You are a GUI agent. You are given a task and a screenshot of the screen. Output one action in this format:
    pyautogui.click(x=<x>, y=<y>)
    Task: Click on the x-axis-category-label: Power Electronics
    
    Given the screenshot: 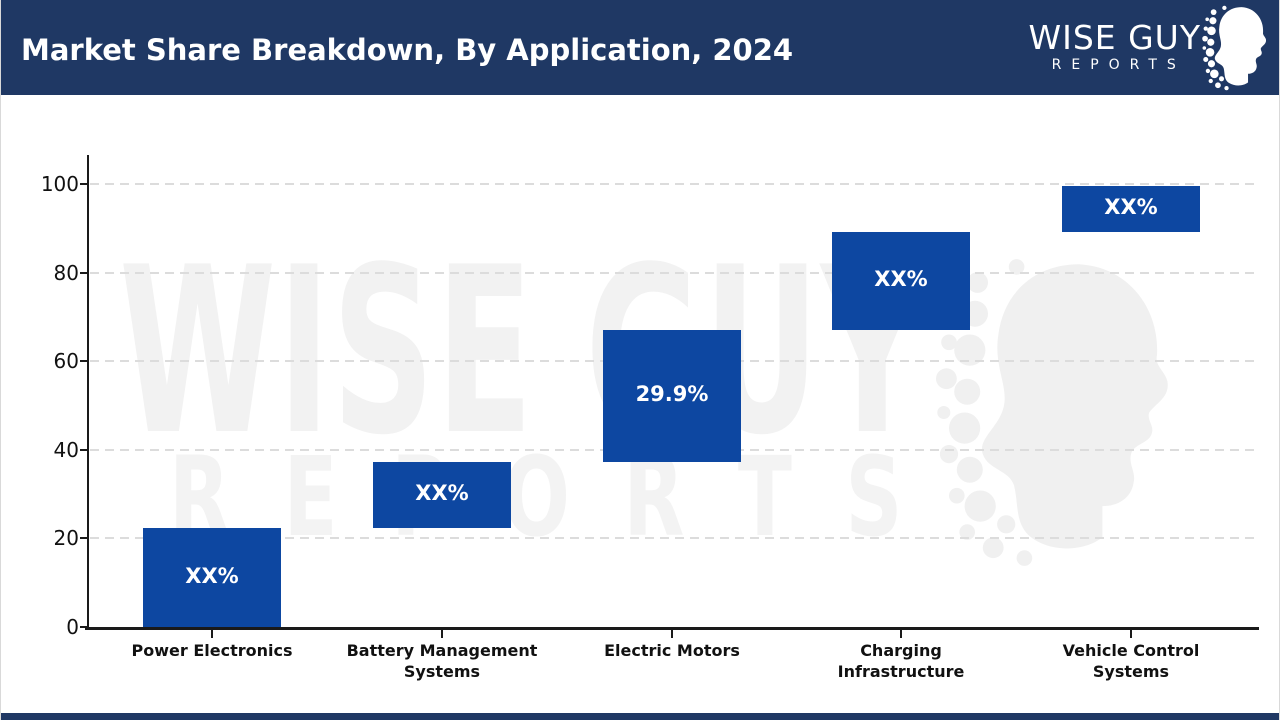 What is the action you would take?
    pyautogui.click(x=212, y=650)
    